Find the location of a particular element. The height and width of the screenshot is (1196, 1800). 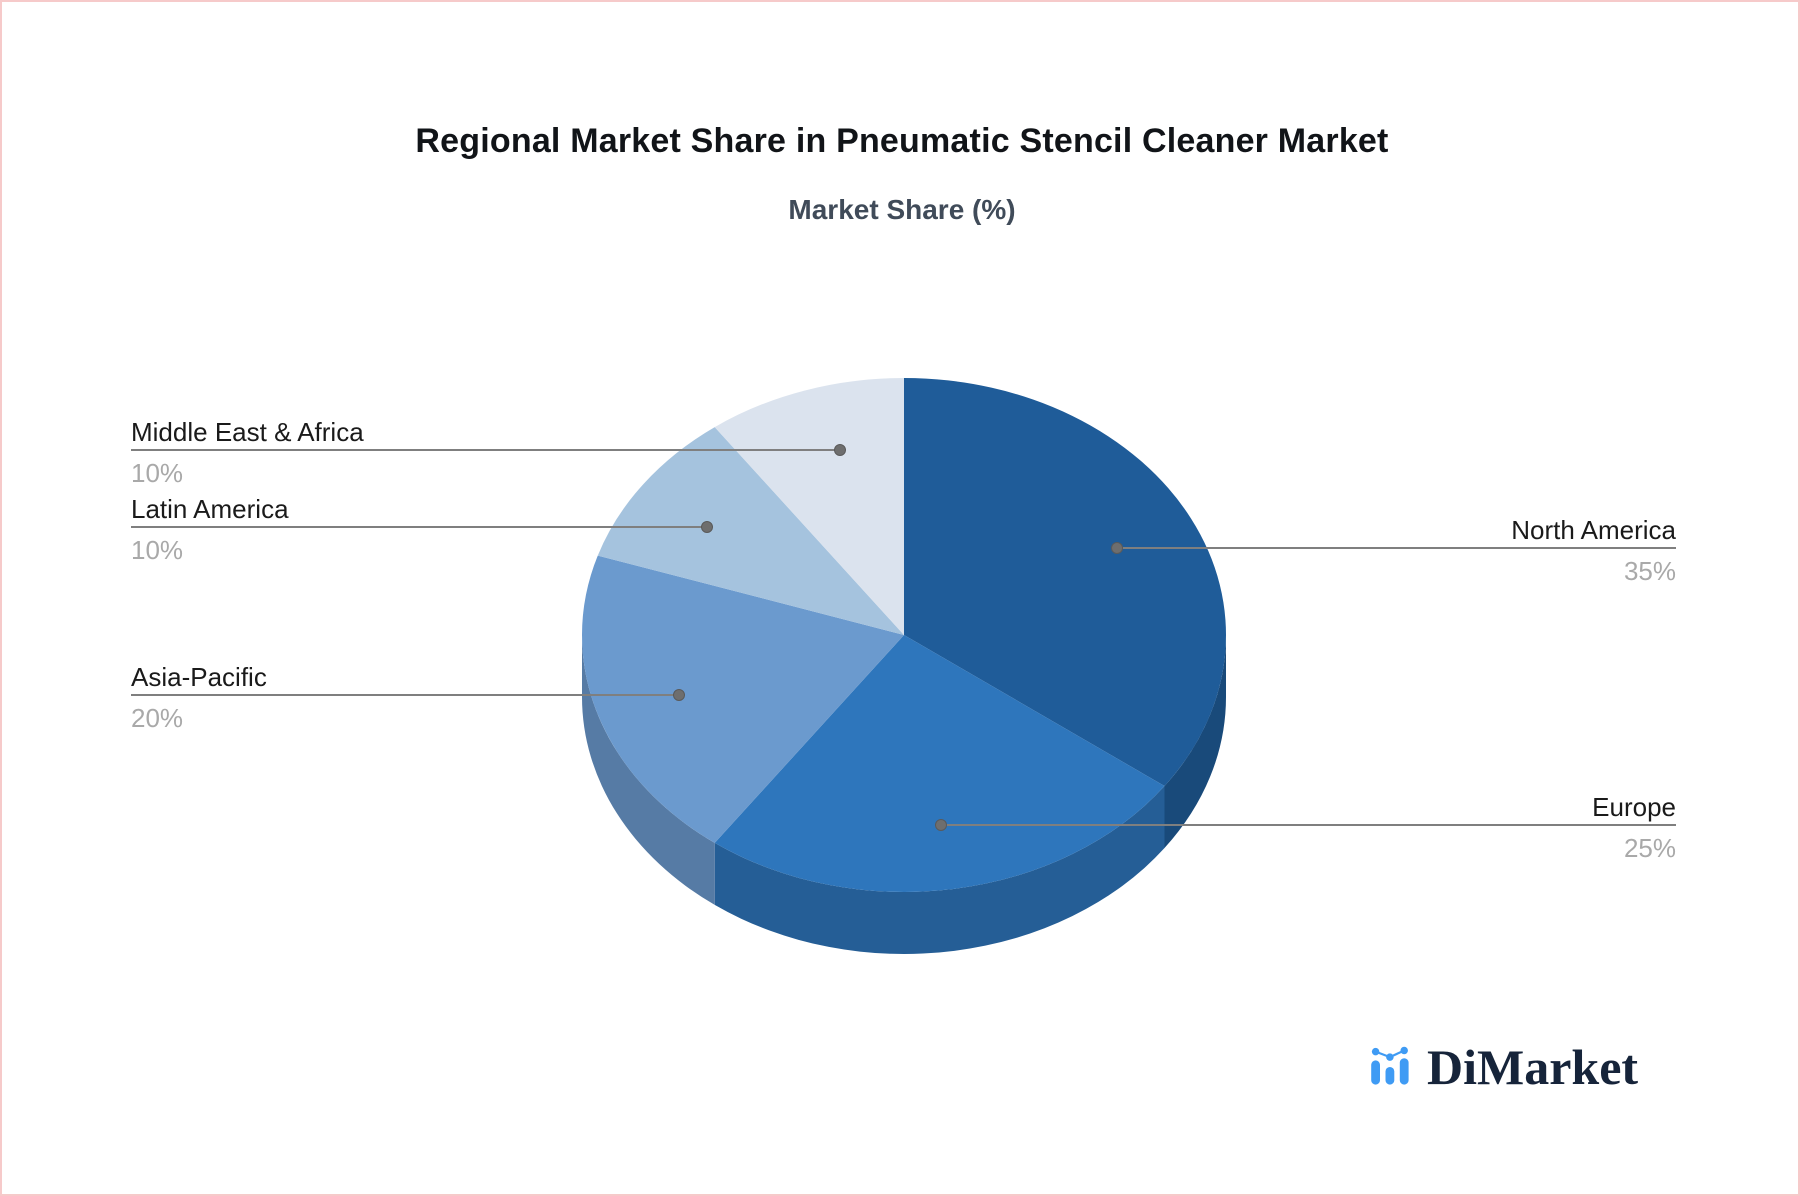

slice-pct-0: 35% is located at coordinates (1650, 571).